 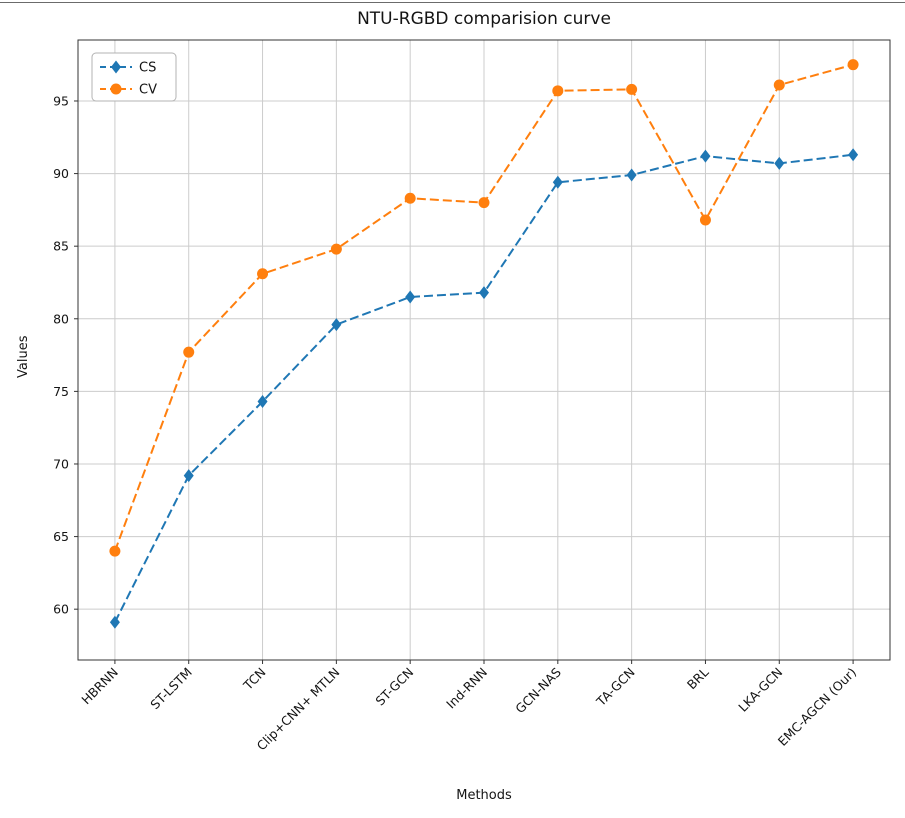 I want to click on y-tick-label: 85, so click(x=61, y=246).